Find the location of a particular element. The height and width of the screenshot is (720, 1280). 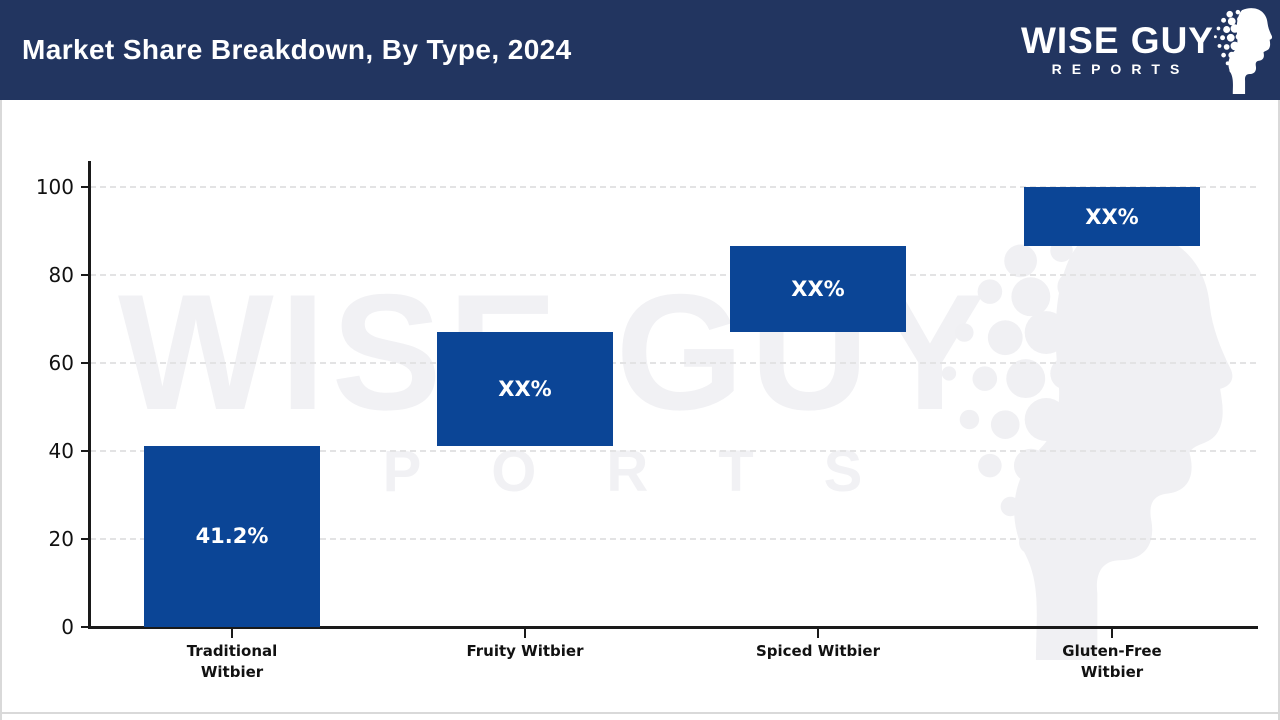

bottom-border is located at coordinates (641, 713).